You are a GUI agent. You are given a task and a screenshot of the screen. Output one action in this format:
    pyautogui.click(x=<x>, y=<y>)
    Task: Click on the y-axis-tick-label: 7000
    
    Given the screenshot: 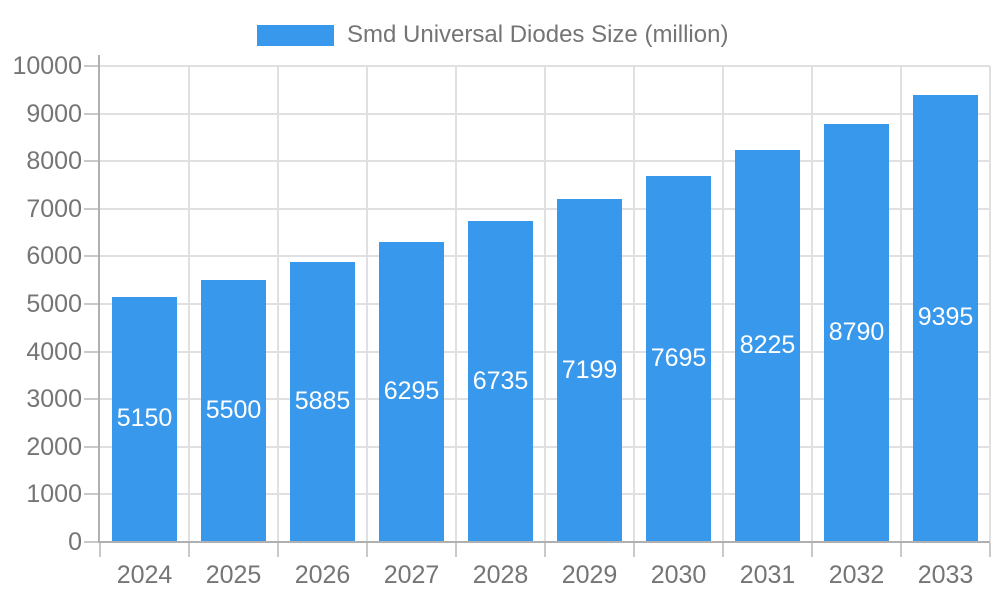 What is the action you would take?
    pyautogui.click(x=54, y=208)
    